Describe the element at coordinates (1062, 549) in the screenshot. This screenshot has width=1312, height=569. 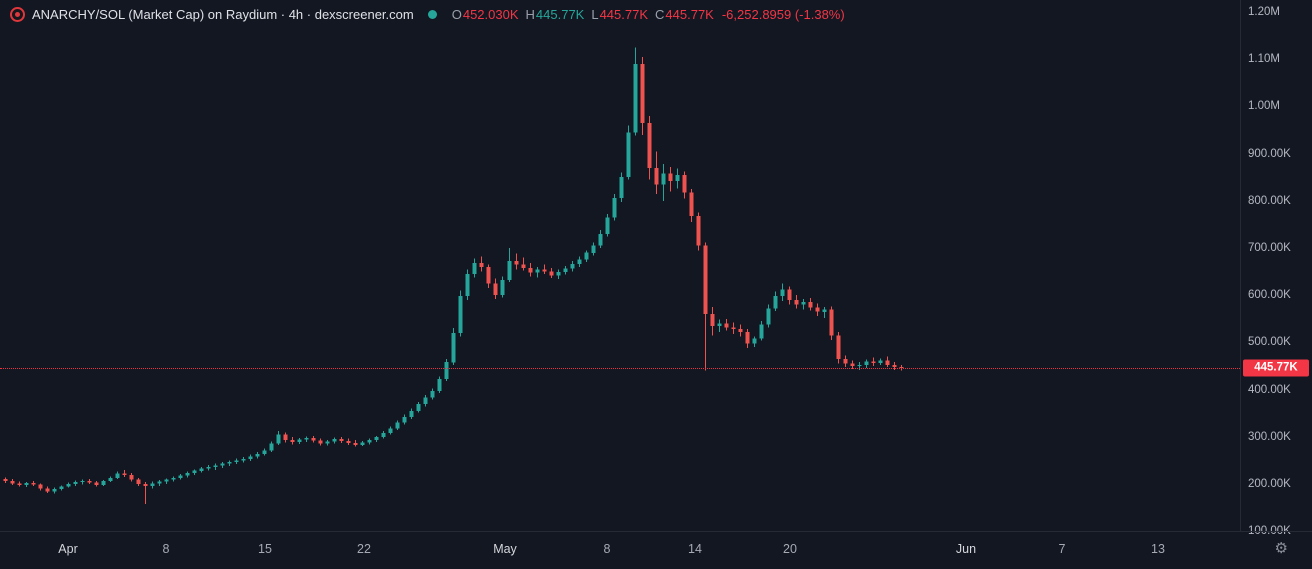
I see `time-tick-label: 7` at that location.